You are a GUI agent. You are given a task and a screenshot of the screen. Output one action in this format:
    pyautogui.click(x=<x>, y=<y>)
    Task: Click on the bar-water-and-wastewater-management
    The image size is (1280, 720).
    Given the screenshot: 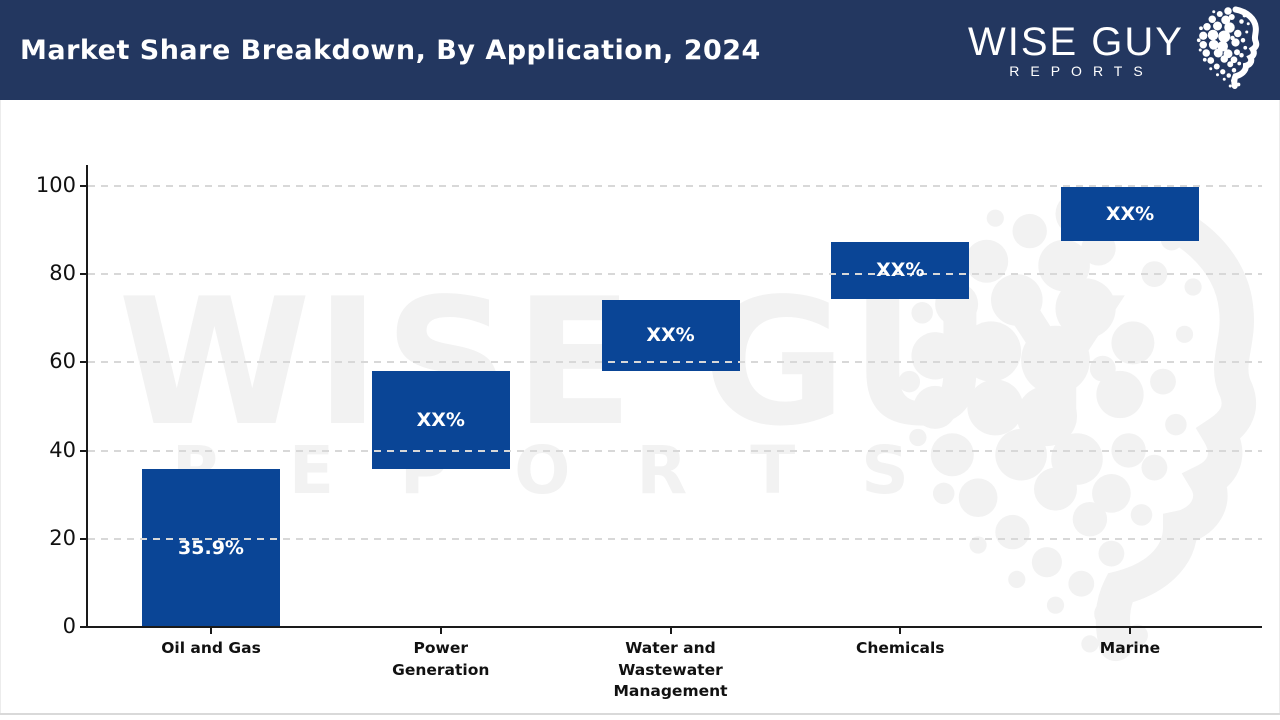 What is the action you would take?
    pyautogui.click(x=670, y=335)
    